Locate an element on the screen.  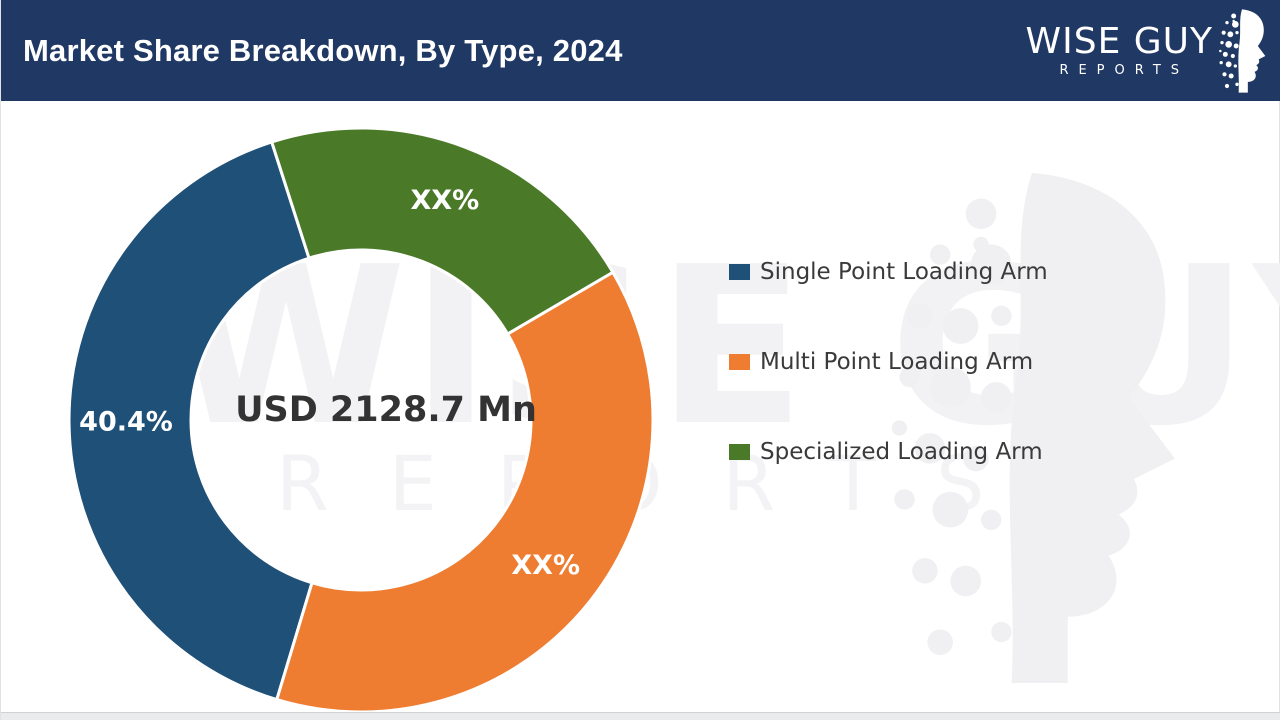
brand-wordmark: WISE GUY REPORTS is located at coordinates (1120, 50).